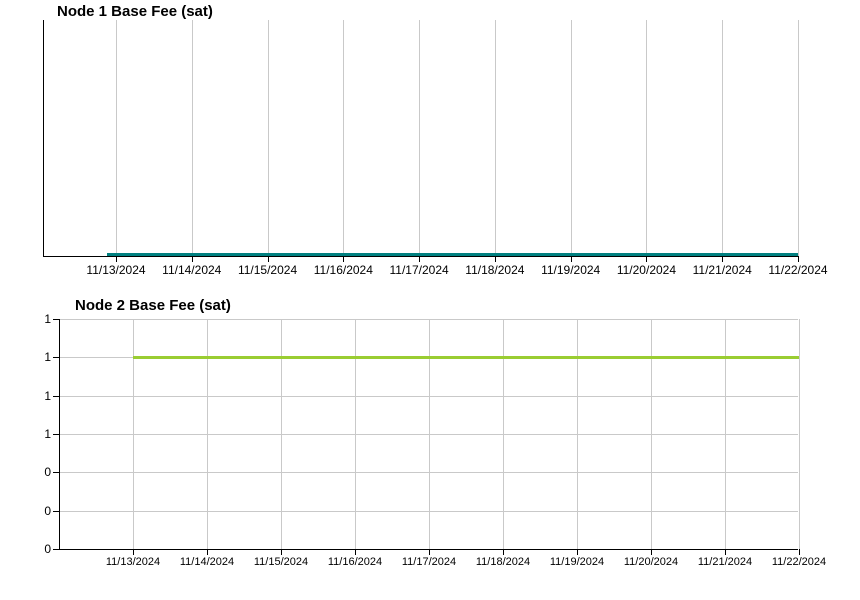  What do you see at coordinates (452, 254) in the screenshot?
I see `series-line-node-1-base-fee` at bounding box center [452, 254].